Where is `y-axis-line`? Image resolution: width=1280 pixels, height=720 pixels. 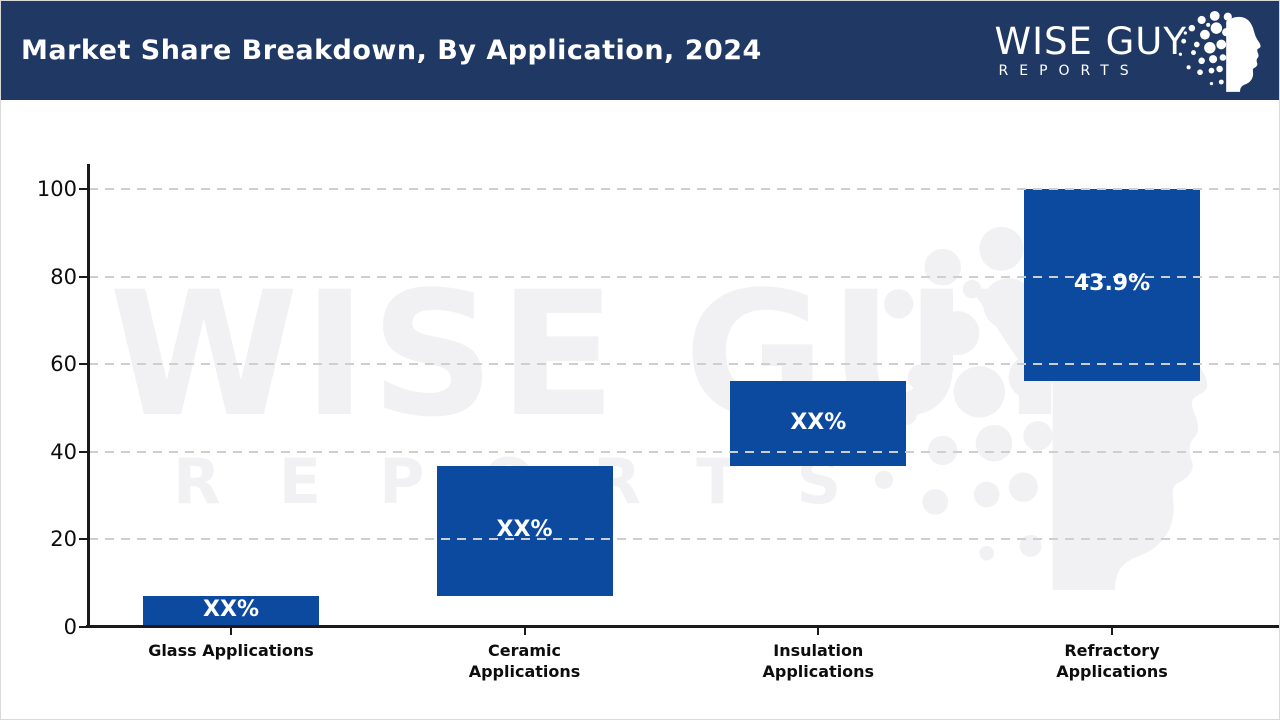
y-axis-line is located at coordinates (88, 395).